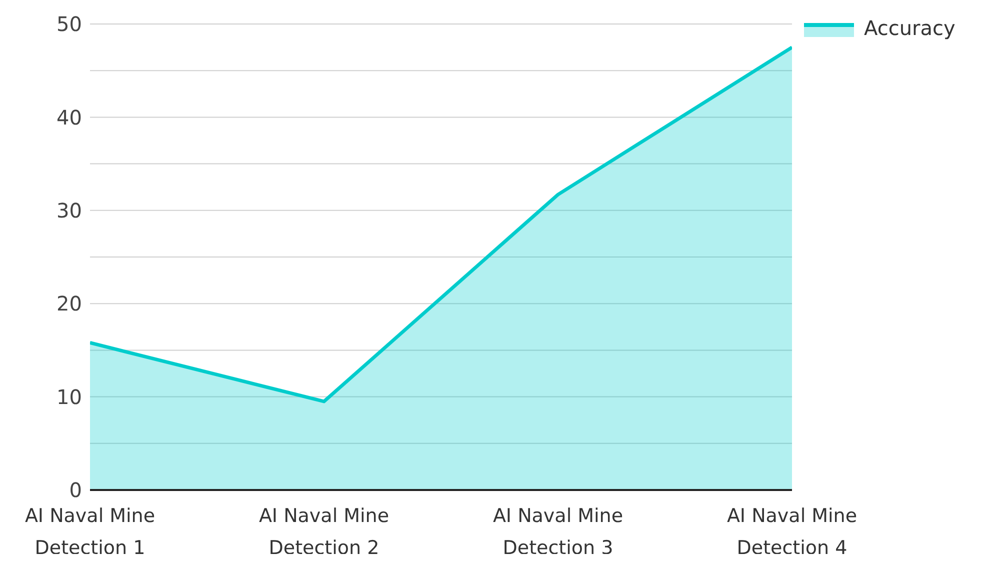 The width and height of the screenshot is (982, 562). What do you see at coordinates (69, 24) in the screenshot?
I see `y-tick-label: 50` at bounding box center [69, 24].